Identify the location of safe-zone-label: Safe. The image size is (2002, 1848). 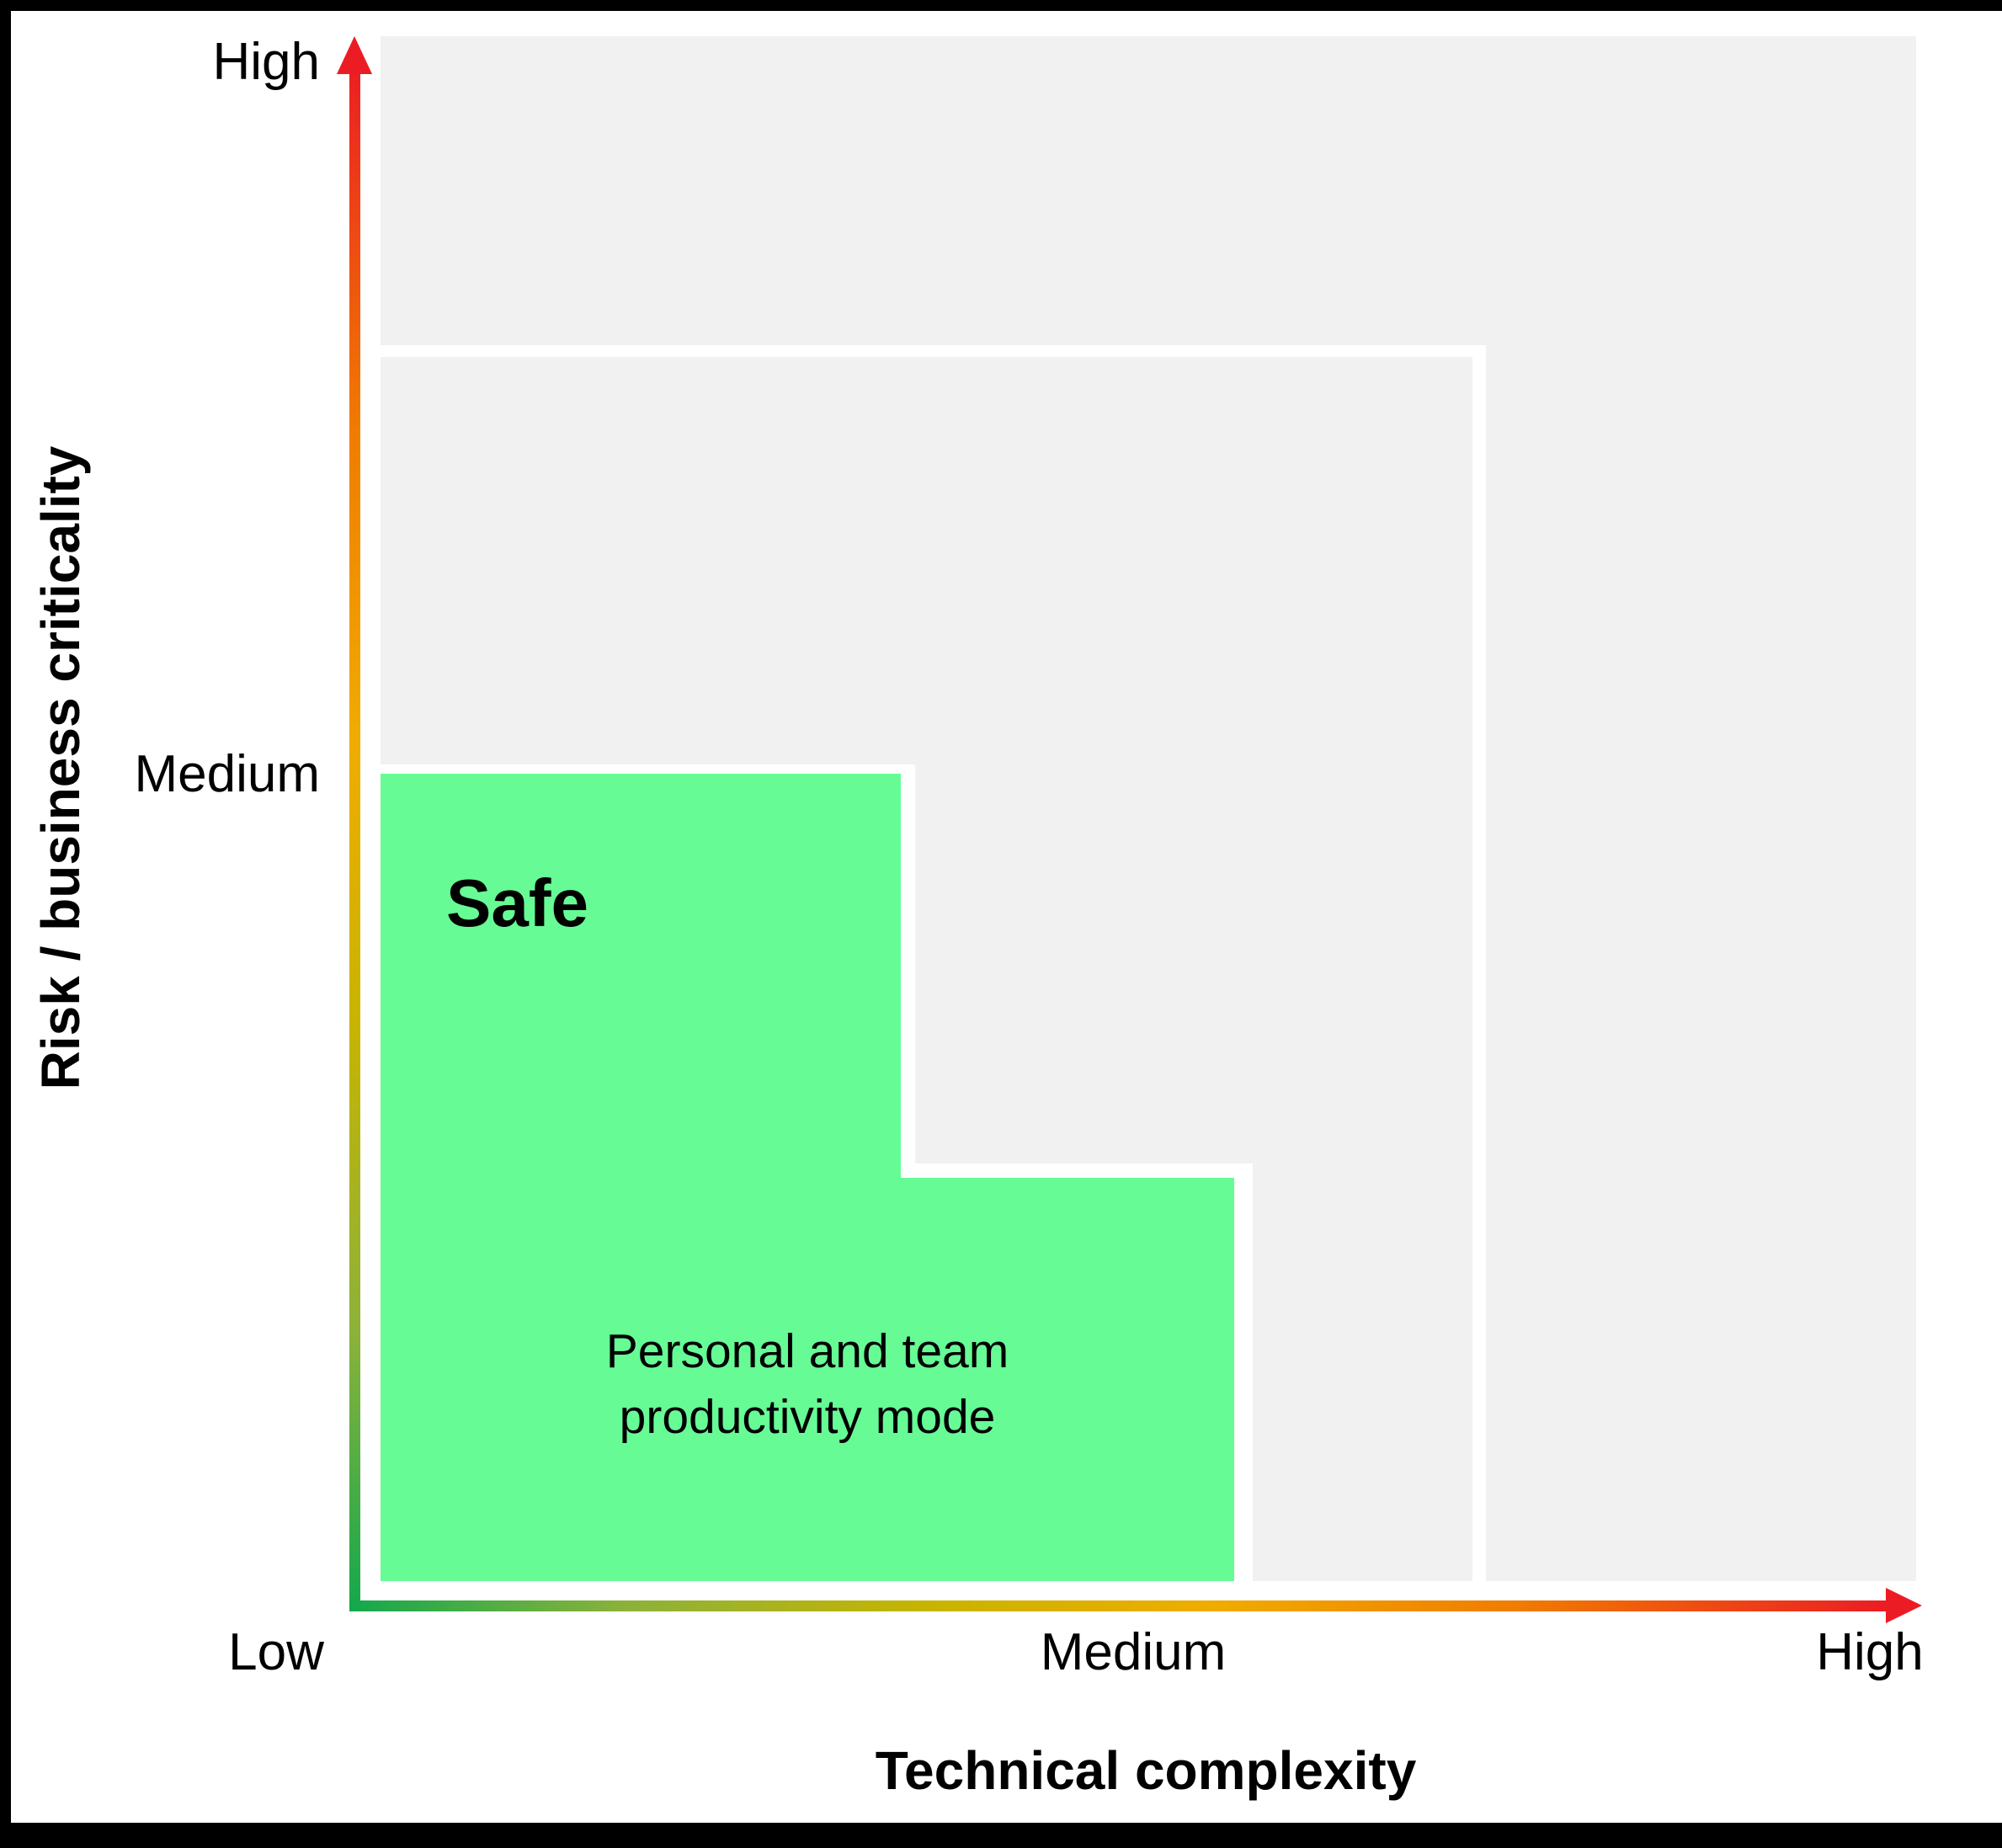
(517, 902).